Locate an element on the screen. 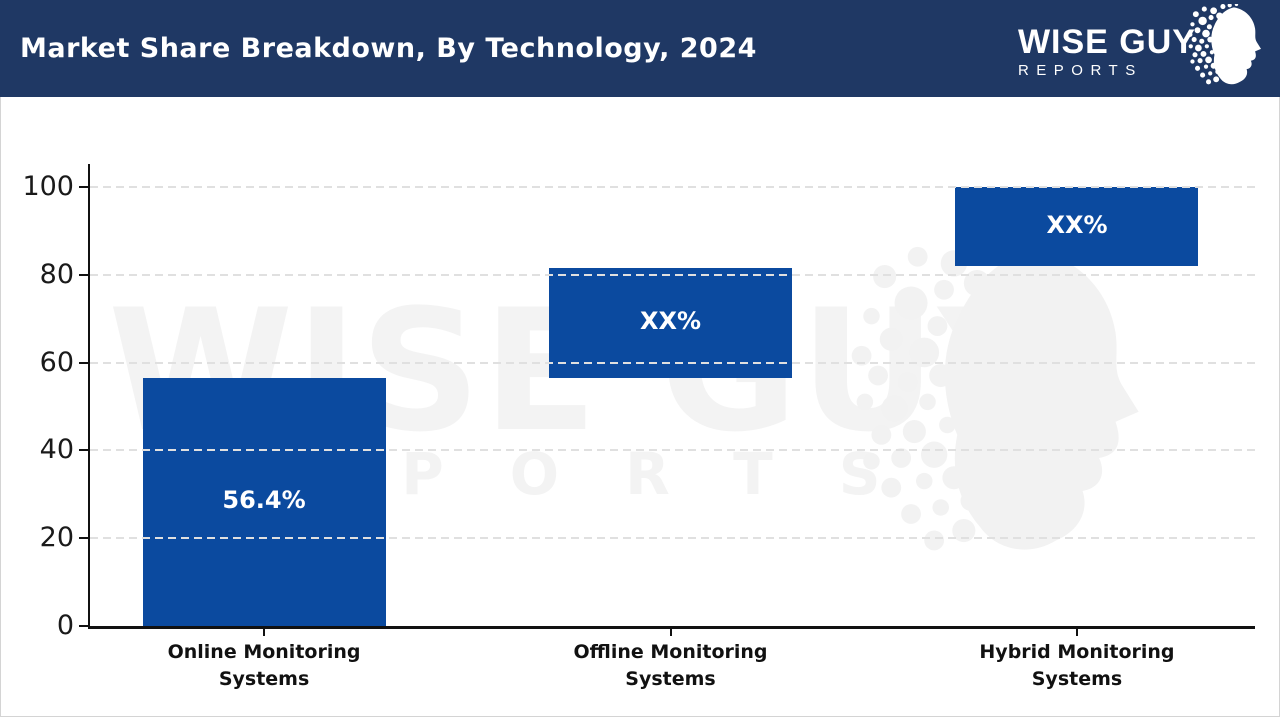 The image size is (1280, 720). bar-hybrid-monitoring-systems is located at coordinates (1077, 227).